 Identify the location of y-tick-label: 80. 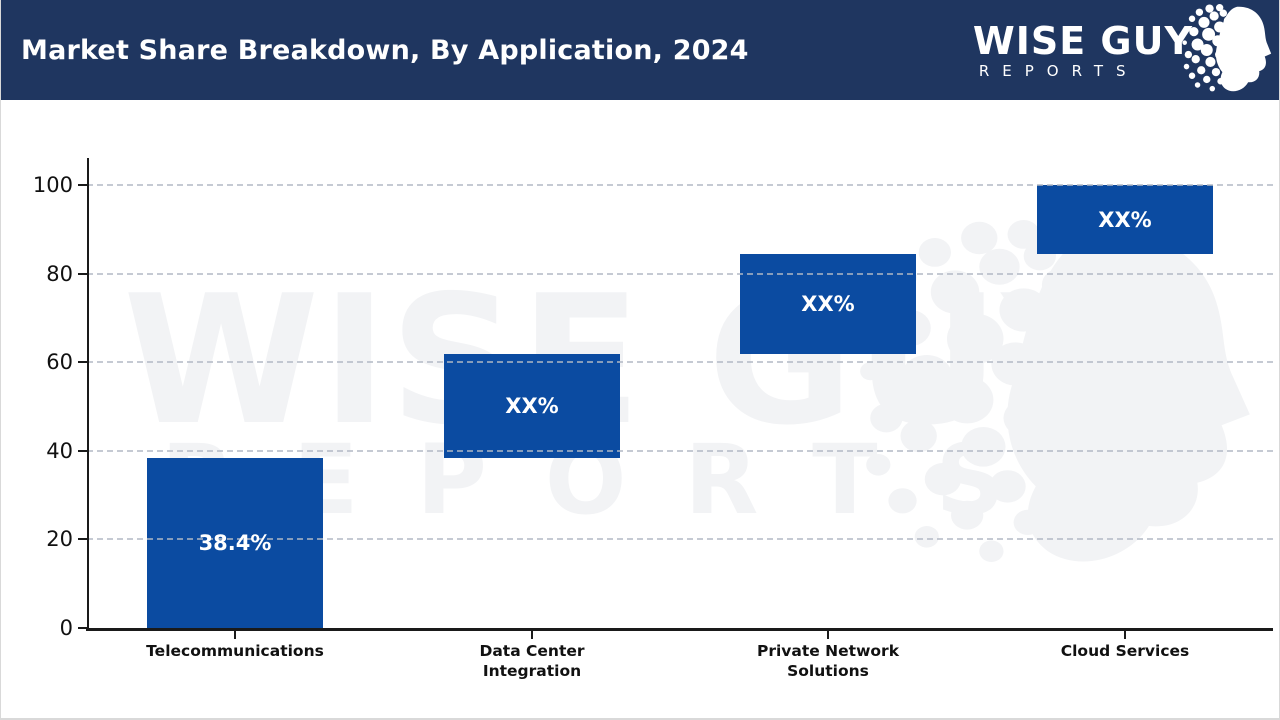
(59, 273).